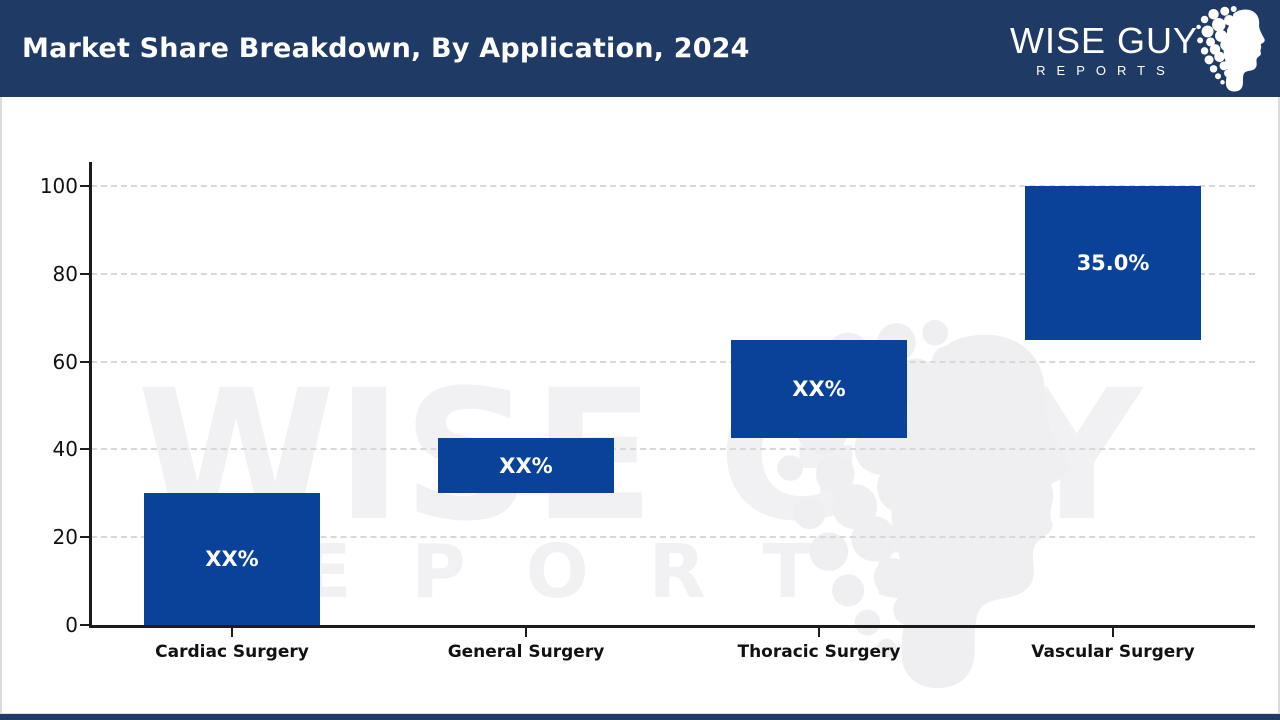 This screenshot has height=720, width=1280. Describe the element at coordinates (71, 625) in the screenshot. I see `y-tick-label-0: 0` at that location.